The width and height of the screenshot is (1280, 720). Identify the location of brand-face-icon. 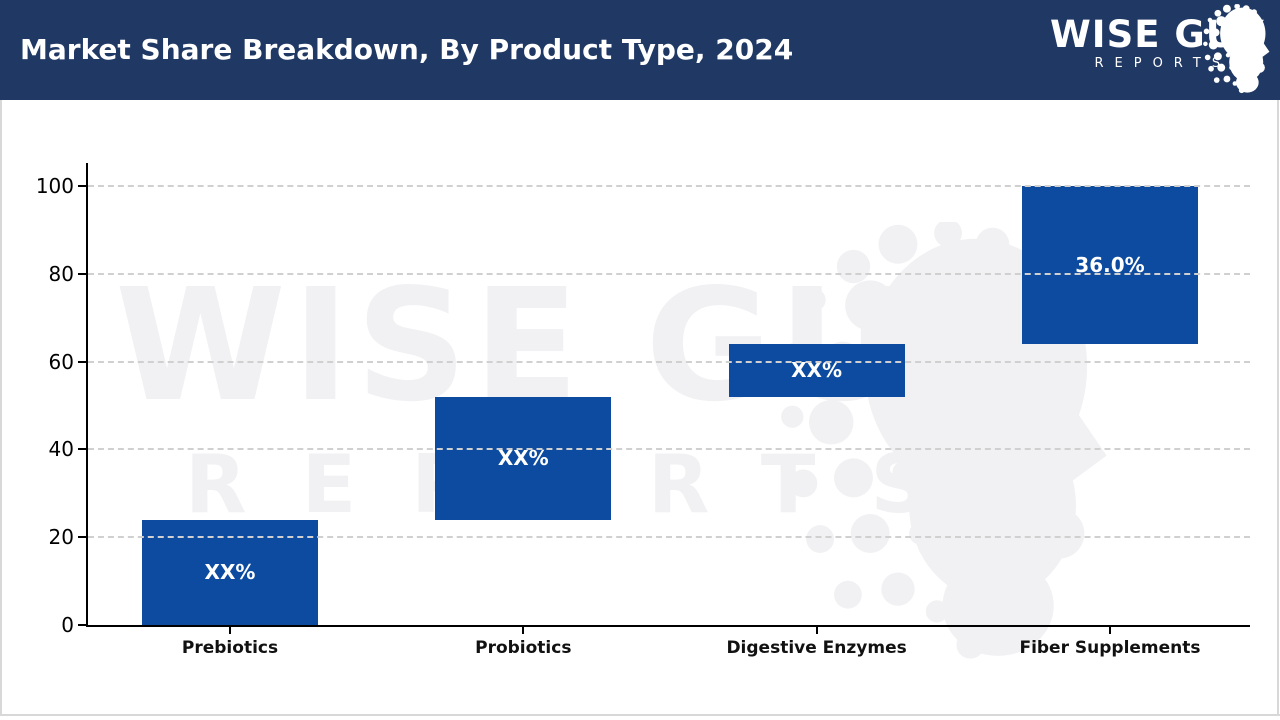
(1236, 49).